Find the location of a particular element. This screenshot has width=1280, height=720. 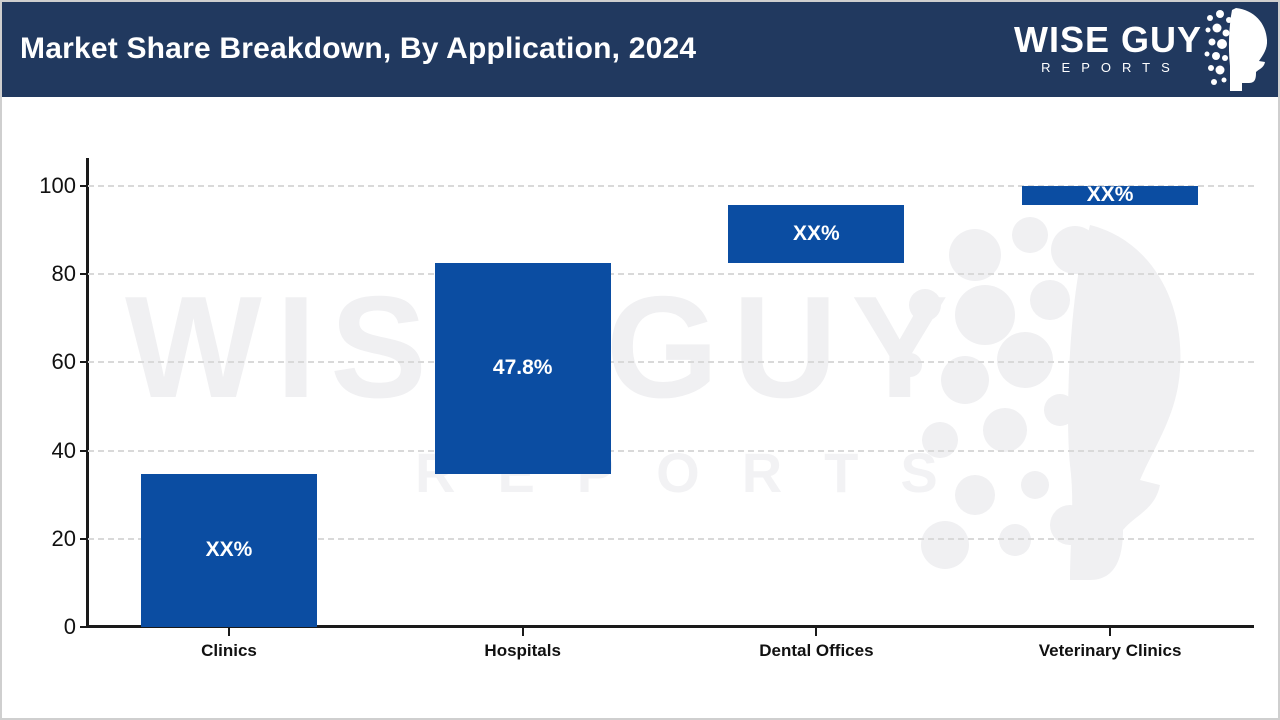

bar-veterinary-clinics is located at coordinates (1110, 195).